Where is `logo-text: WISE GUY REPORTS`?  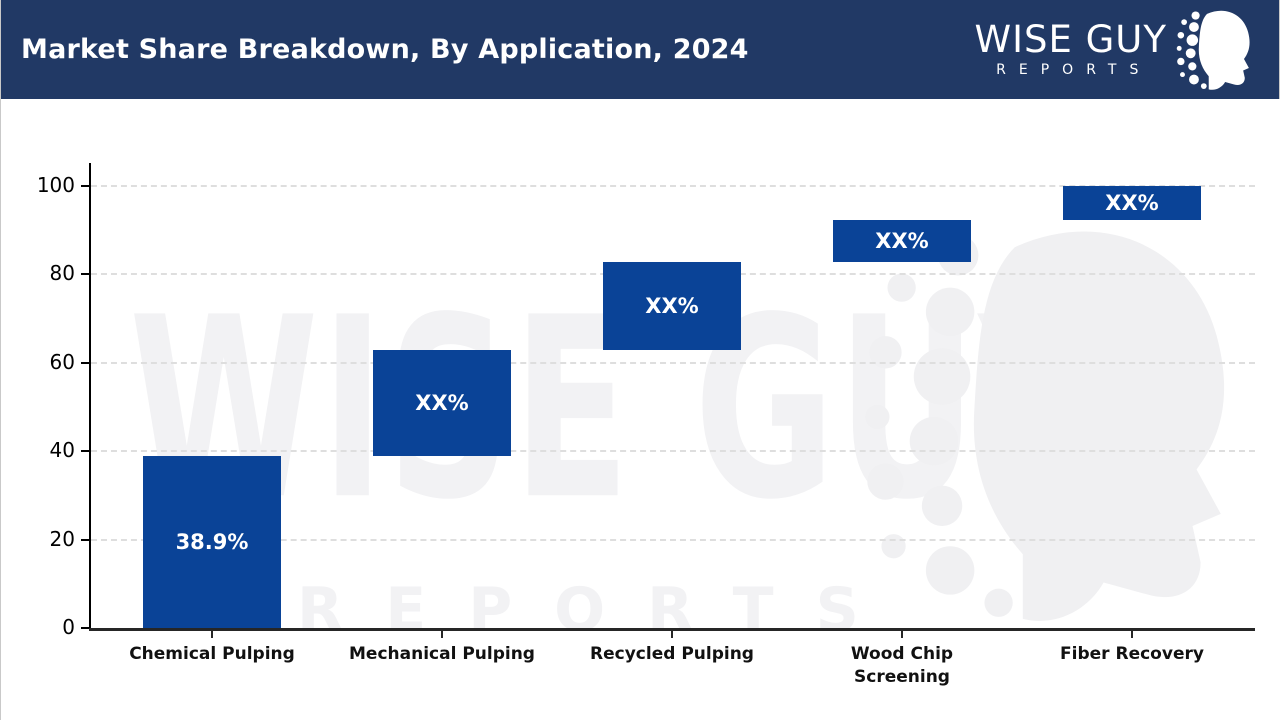 logo-text: WISE GUY REPORTS is located at coordinates (1071, 49).